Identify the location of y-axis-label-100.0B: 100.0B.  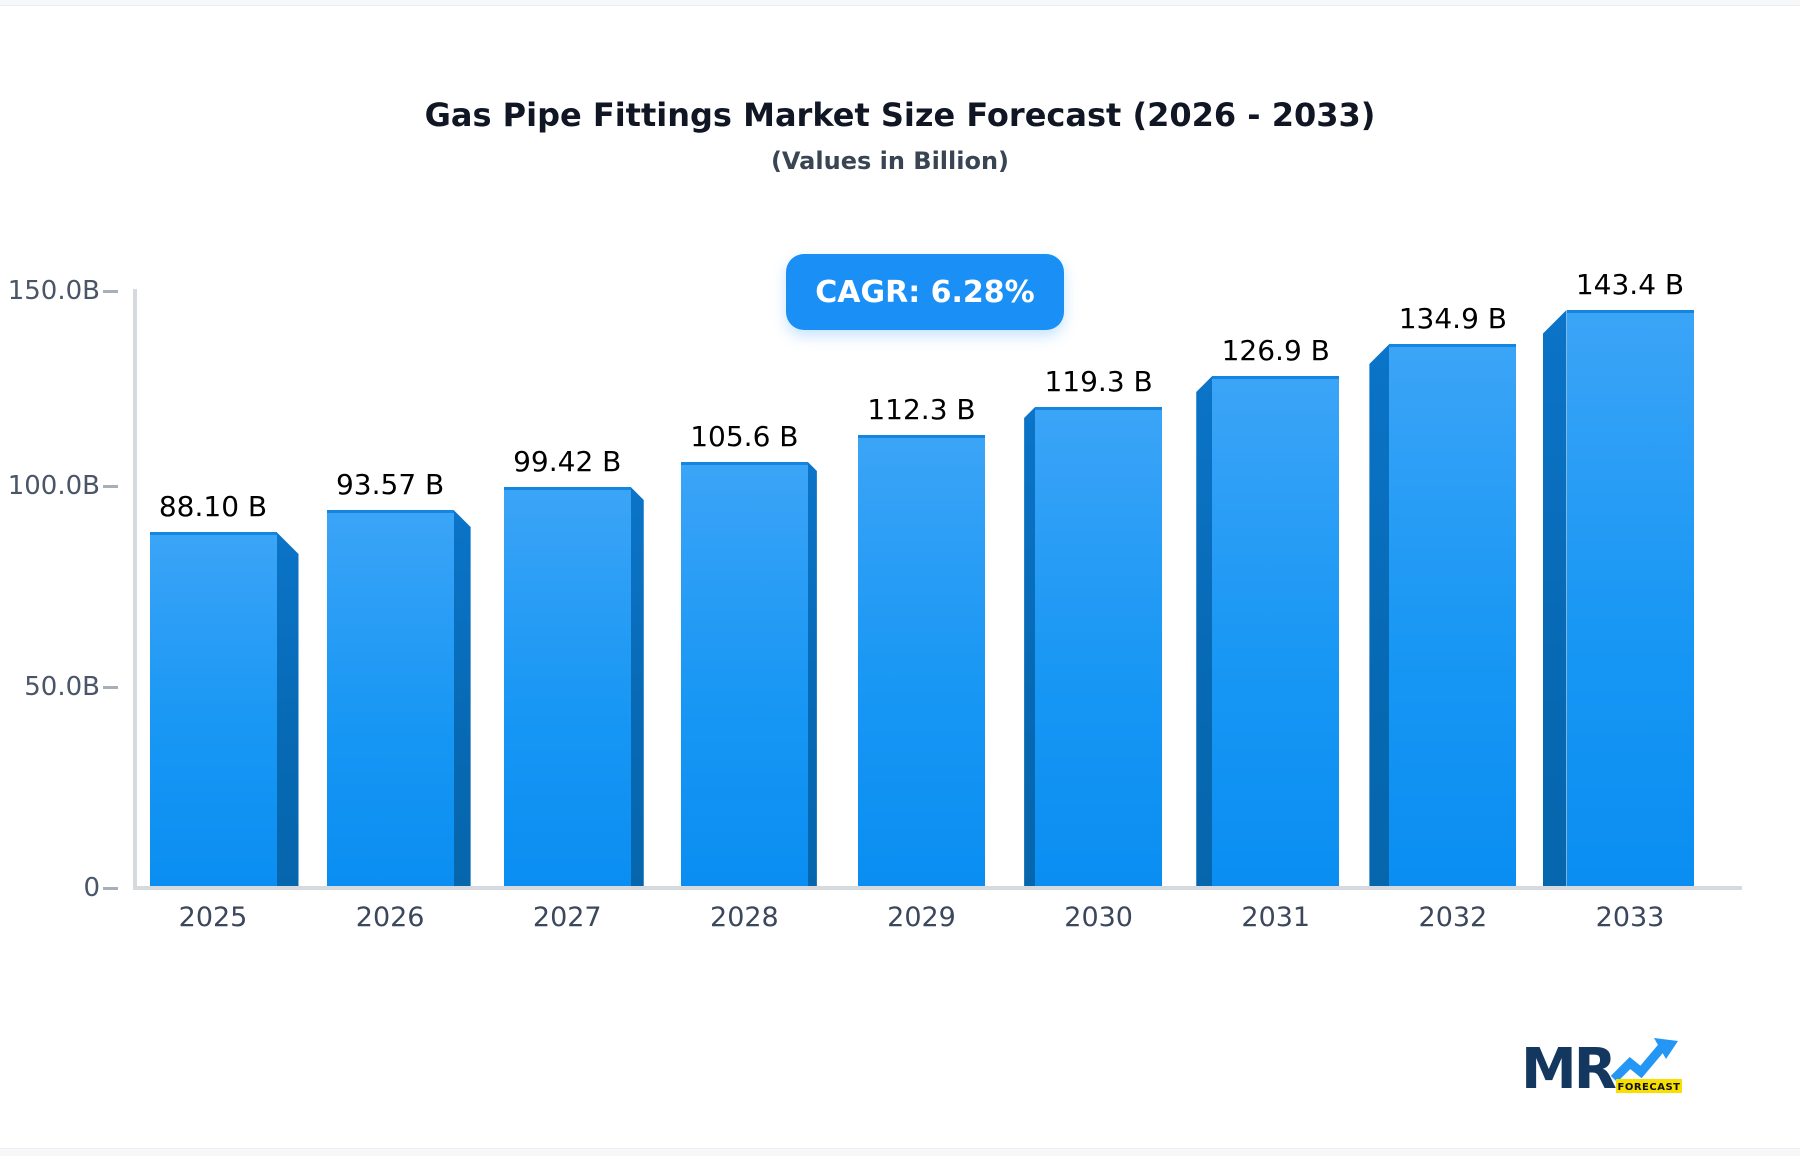
(53, 486).